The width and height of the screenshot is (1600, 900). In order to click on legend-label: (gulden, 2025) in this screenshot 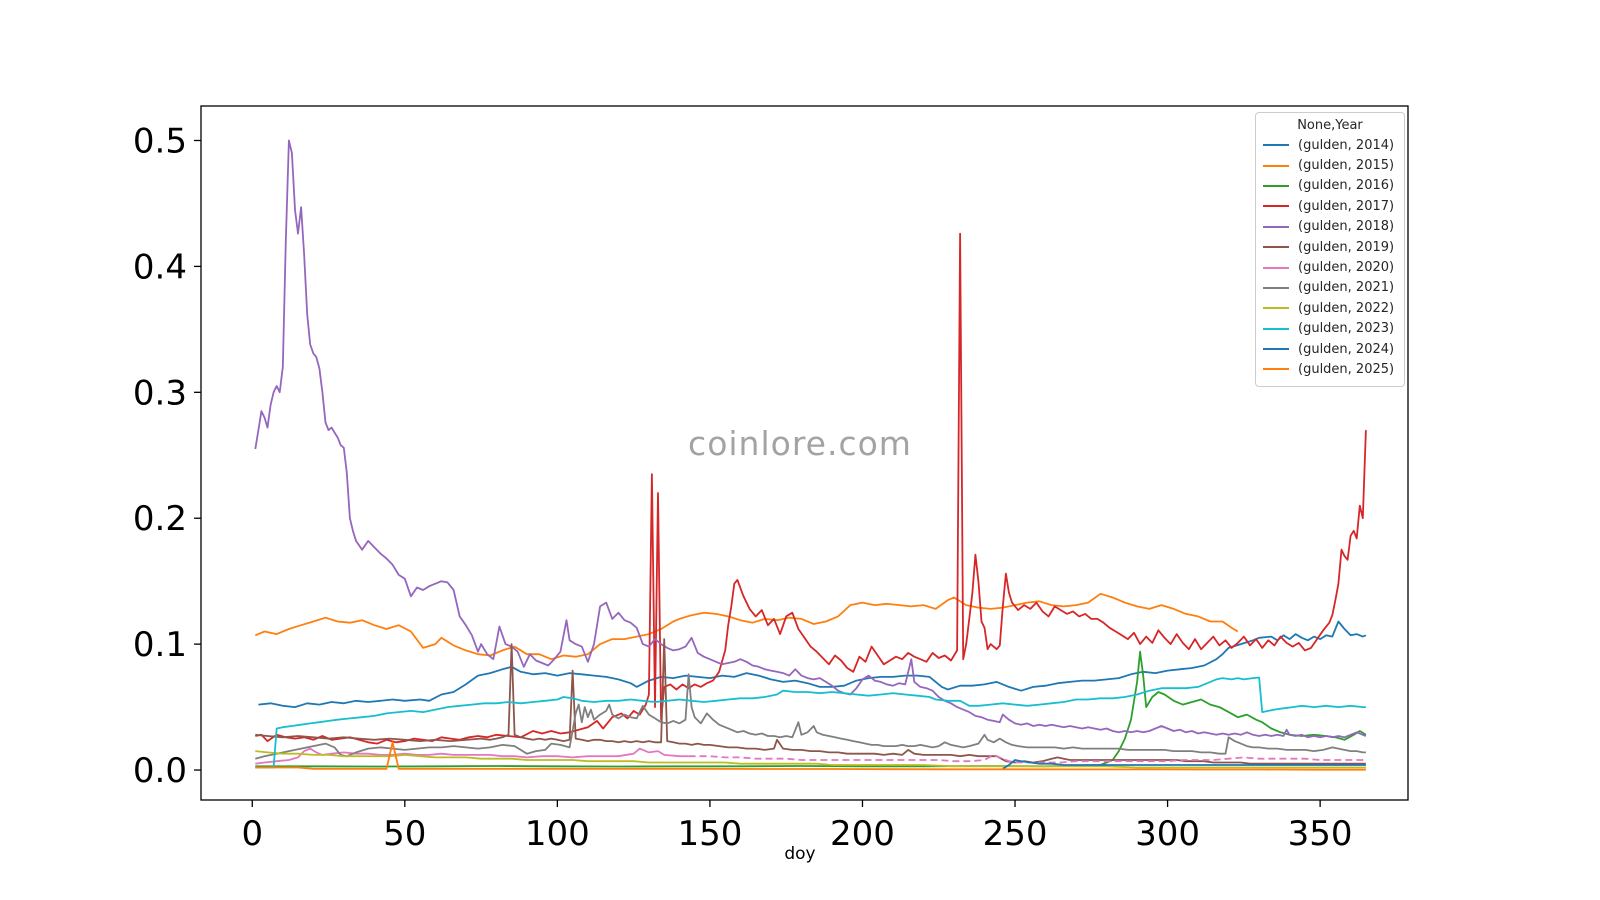, I will do `click(1346, 369)`.